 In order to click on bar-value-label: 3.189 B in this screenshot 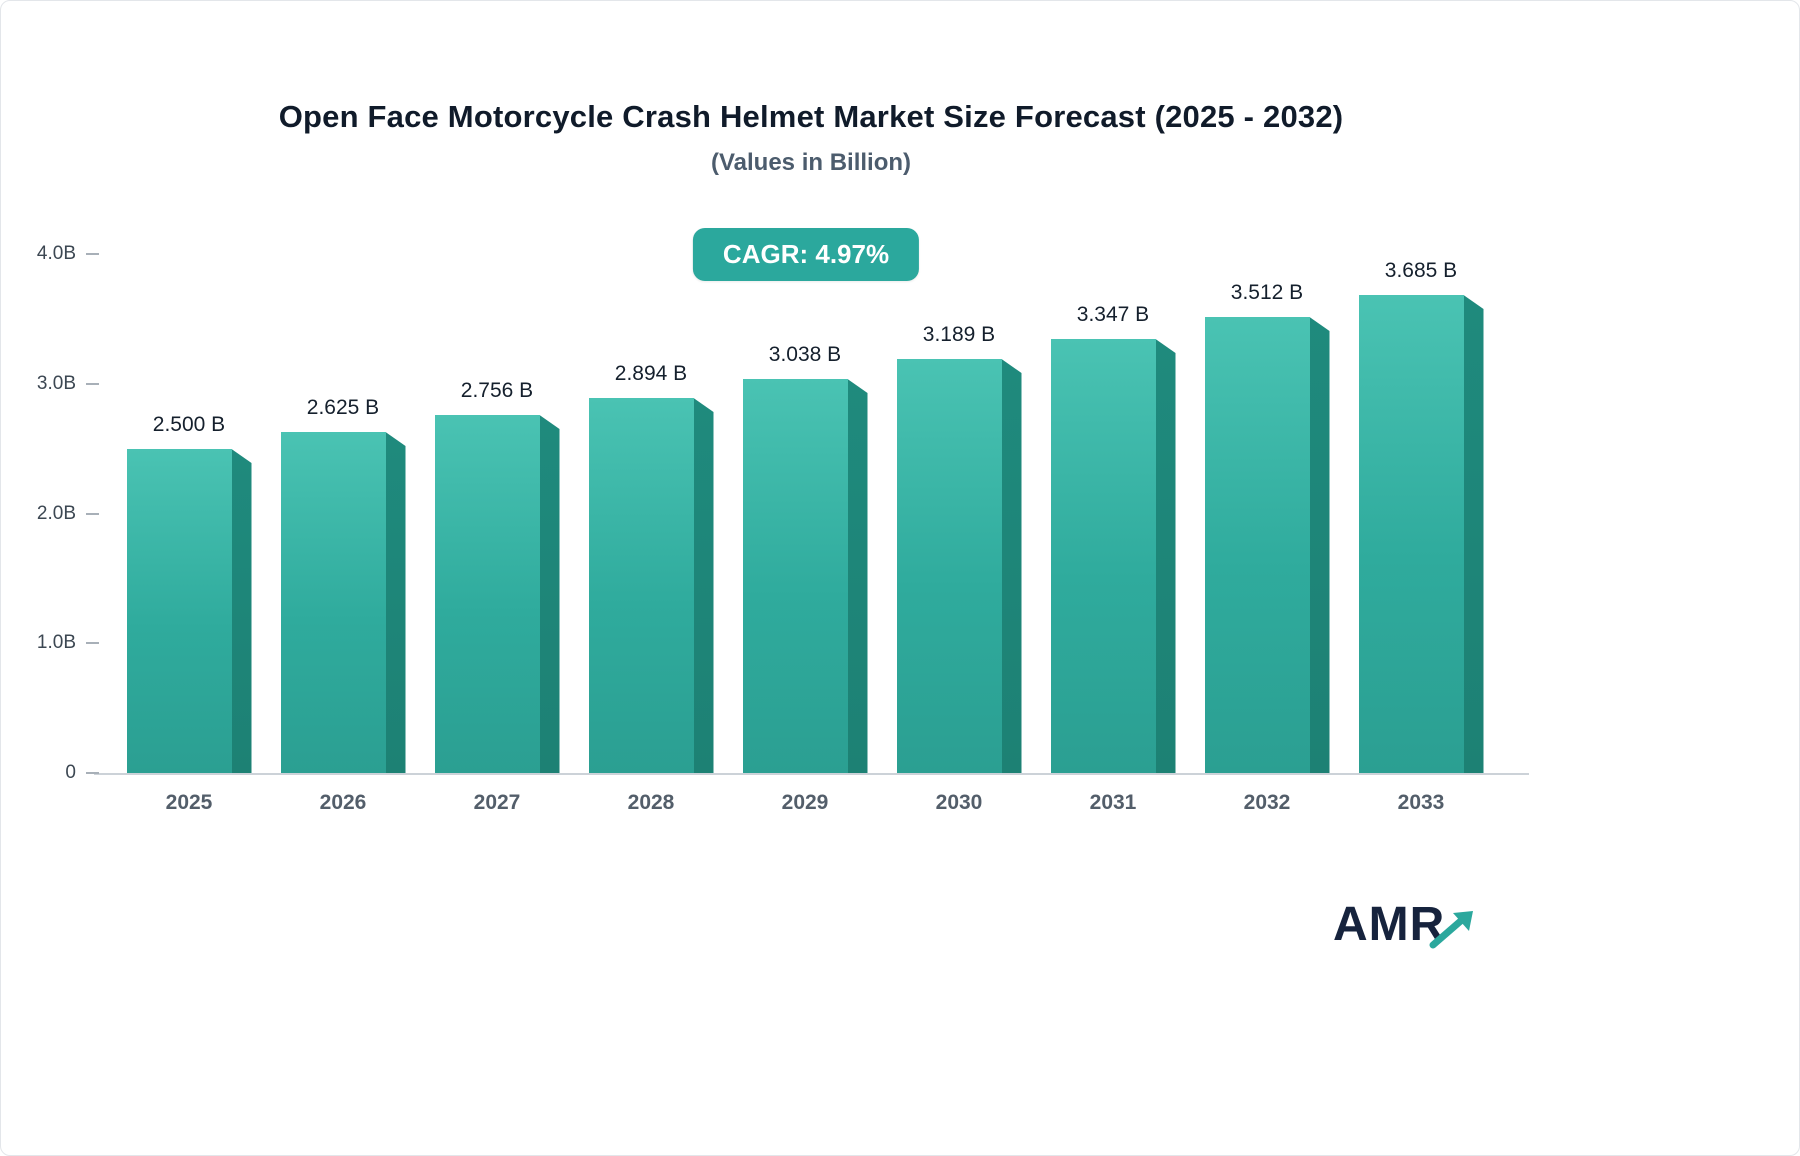, I will do `click(959, 334)`.